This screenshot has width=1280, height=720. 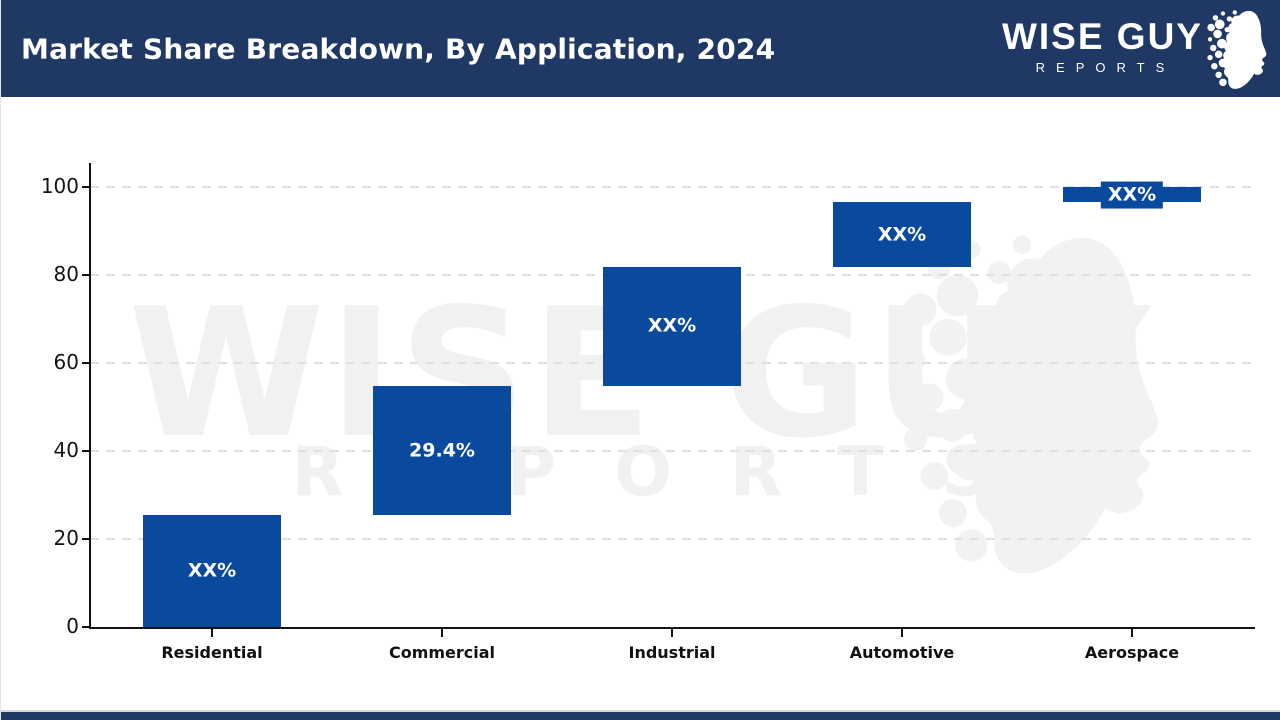 I want to click on bar-label-commercial: 29.4%, so click(x=442, y=450).